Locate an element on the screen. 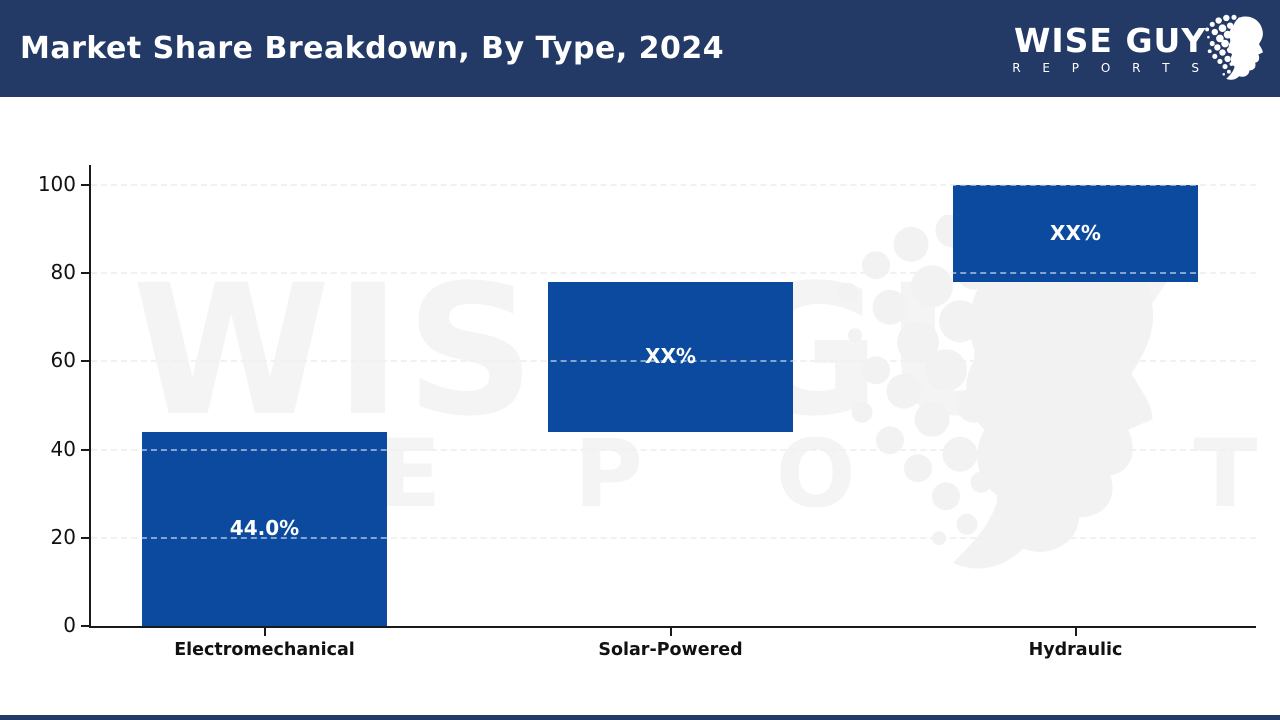 The width and height of the screenshot is (1280, 720). bar-value-label: 44.0% is located at coordinates (264, 527).